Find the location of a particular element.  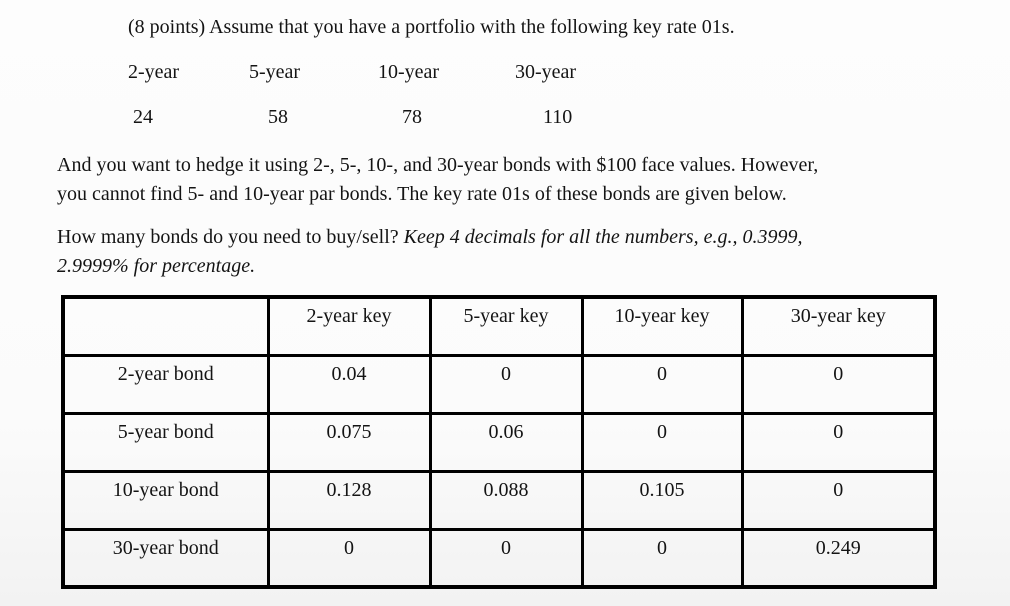

key-rate-column-label: 30-year is located at coordinates (546, 72).